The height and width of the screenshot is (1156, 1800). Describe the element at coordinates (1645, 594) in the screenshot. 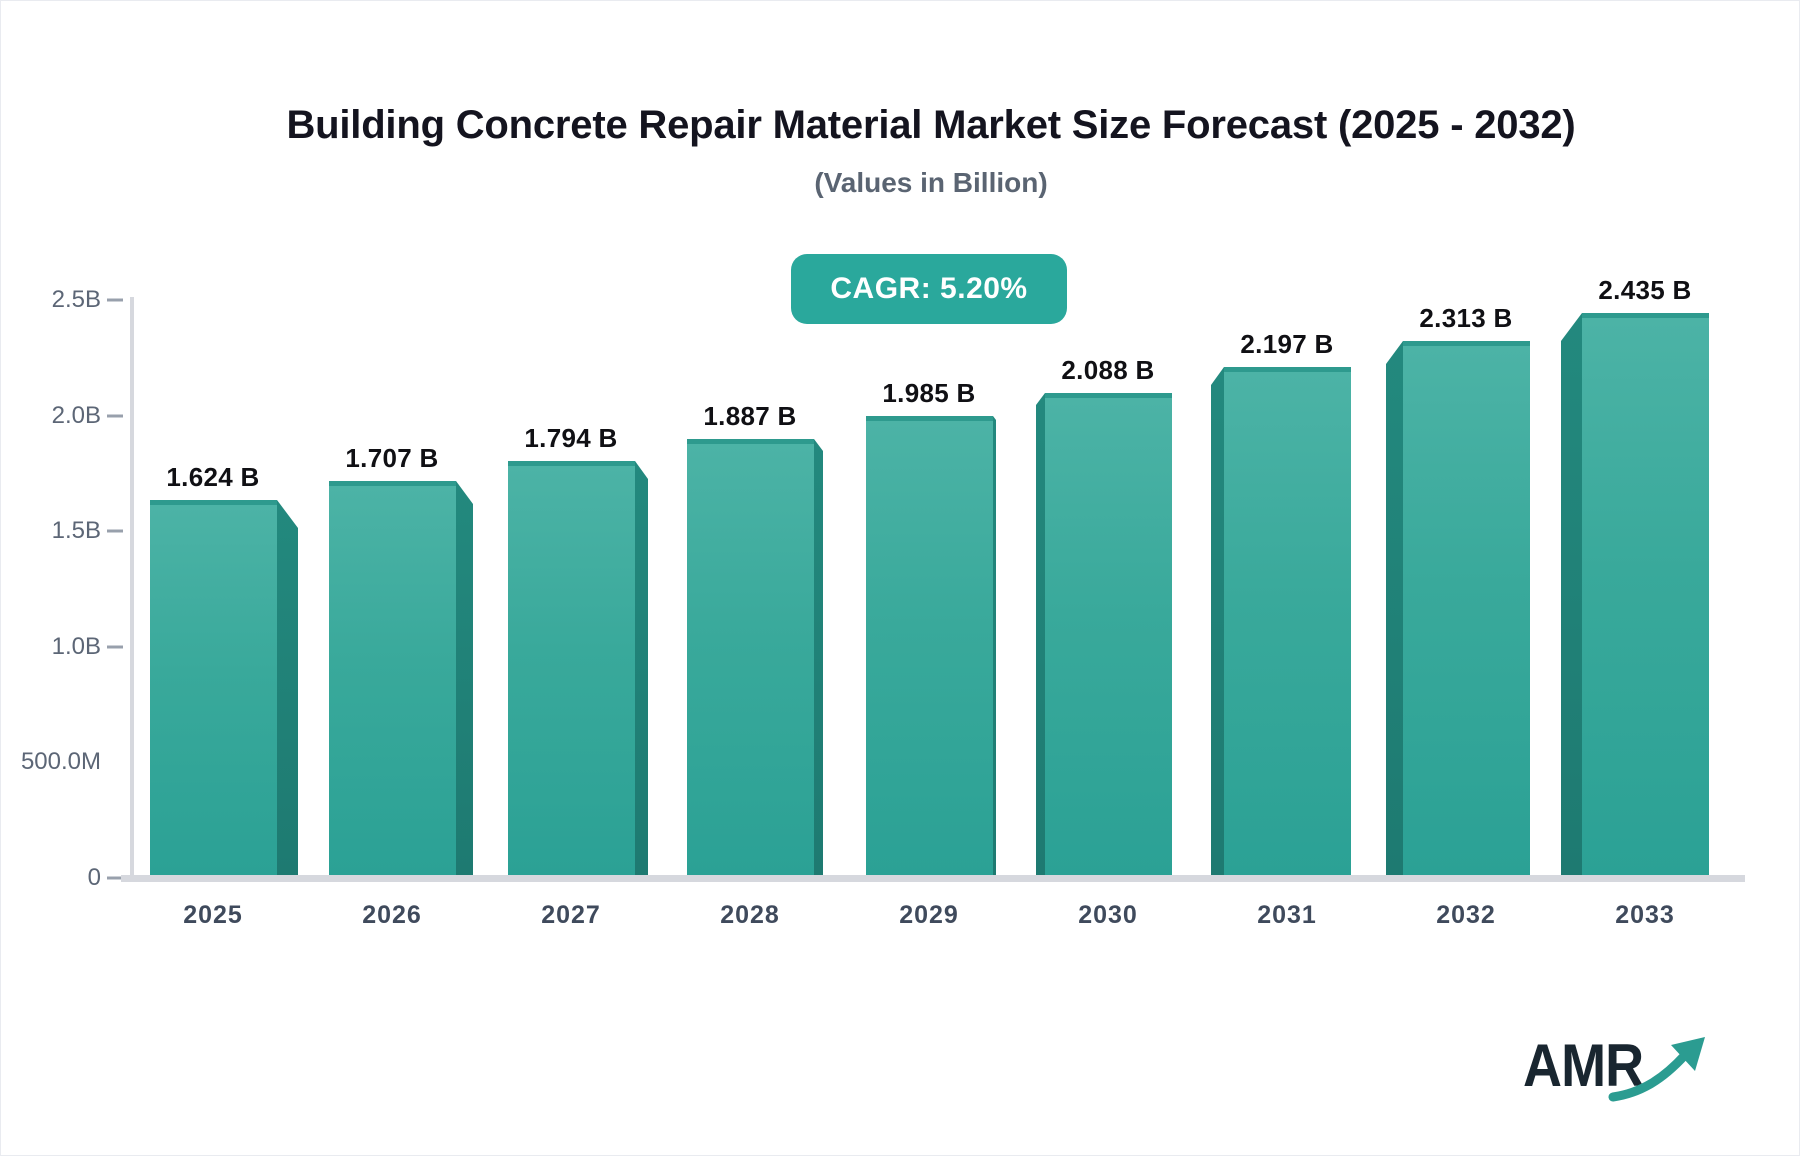

I see `bar-2033` at that location.